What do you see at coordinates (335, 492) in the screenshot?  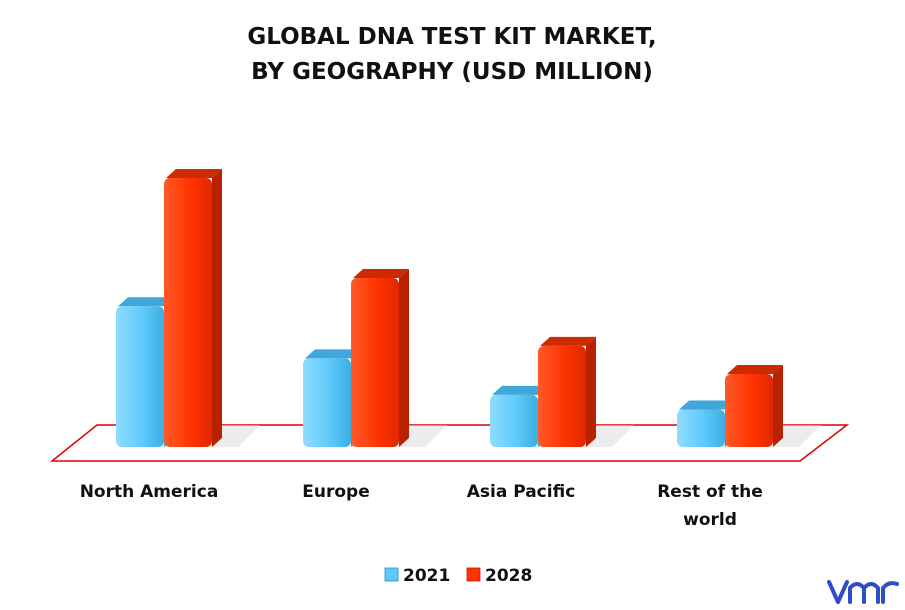 I see `category-label-europe: Europe` at bounding box center [335, 492].